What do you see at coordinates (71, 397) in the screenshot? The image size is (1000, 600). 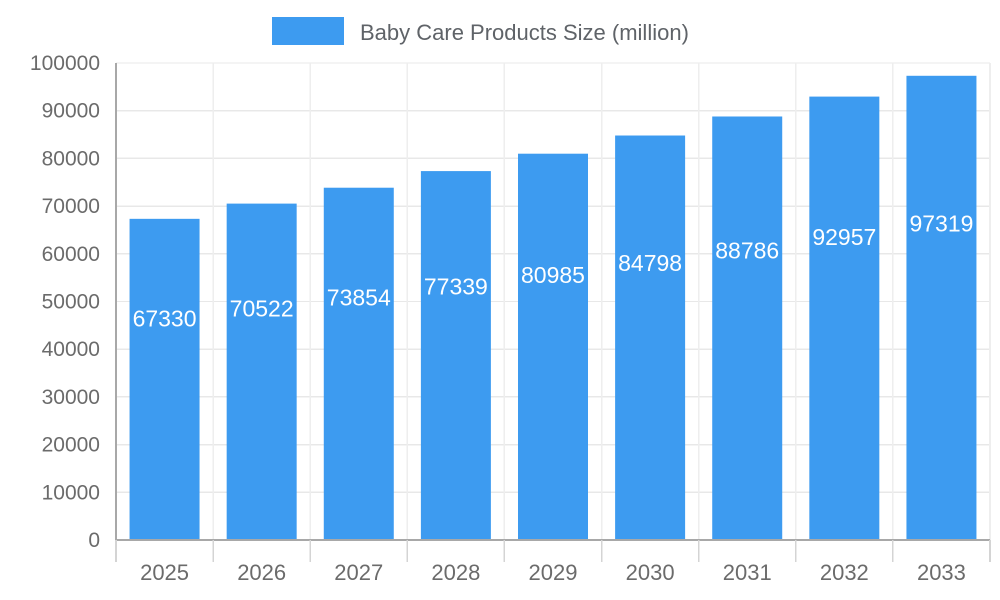 I see `y-axis-tick-label: 30000` at bounding box center [71, 397].